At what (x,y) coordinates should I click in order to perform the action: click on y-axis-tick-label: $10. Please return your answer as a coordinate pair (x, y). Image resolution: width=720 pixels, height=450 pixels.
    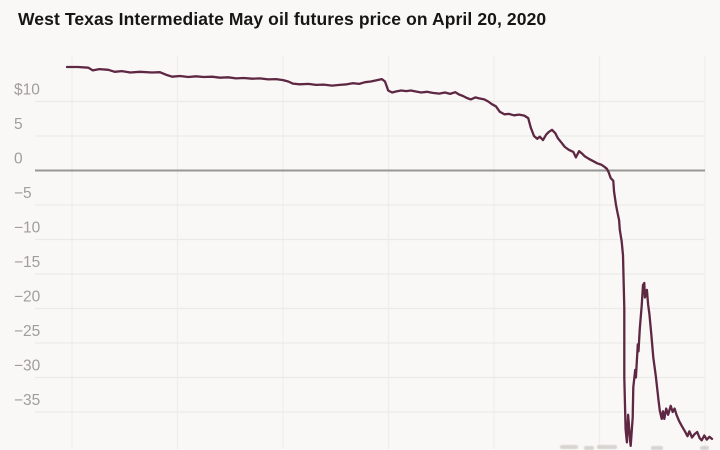
    Looking at the image, I should click on (27, 90).